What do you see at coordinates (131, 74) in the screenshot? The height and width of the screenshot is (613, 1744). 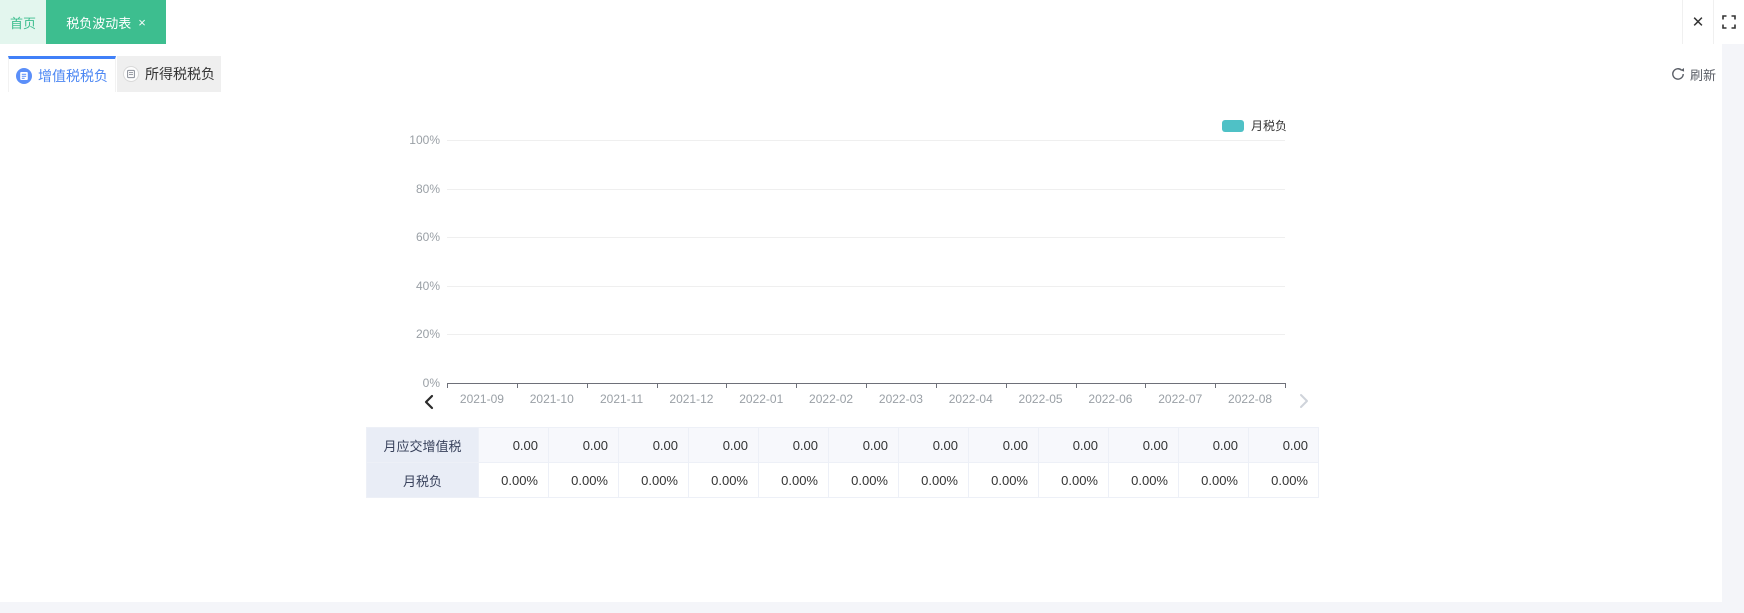 I see `income-tax-tab-icon` at bounding box center [131, 74].